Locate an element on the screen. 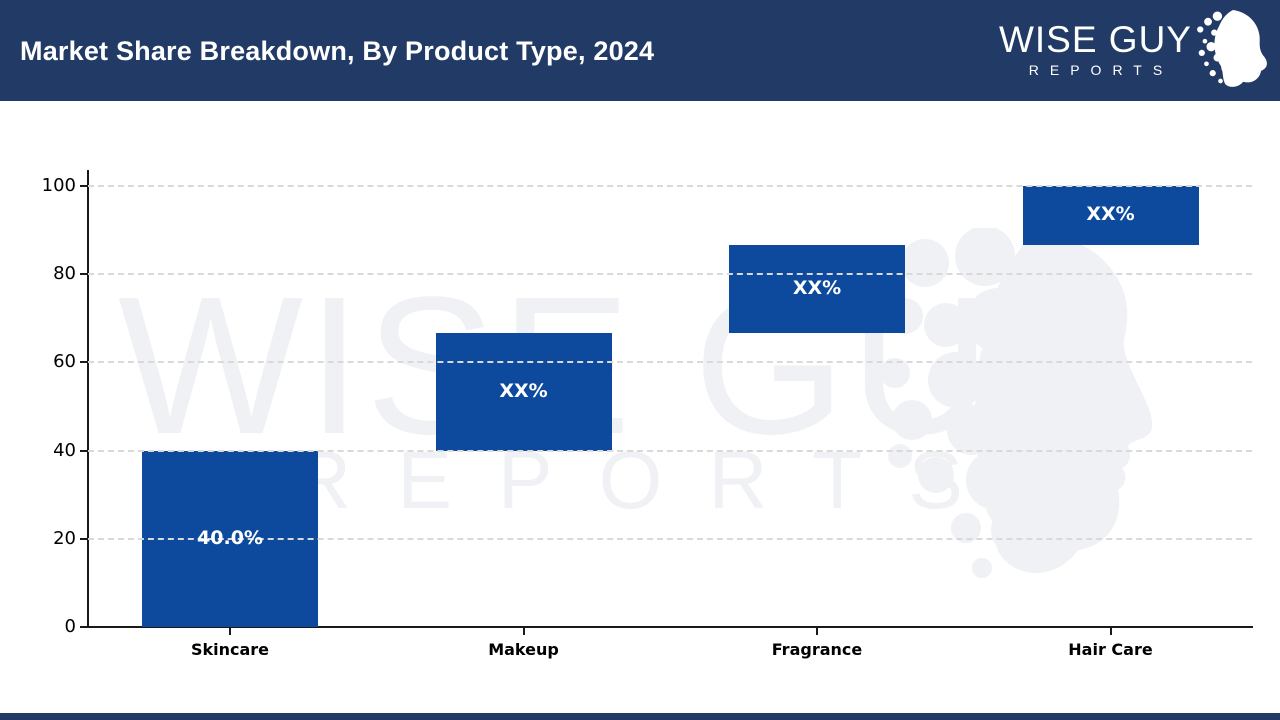  x-category-label: Fragrance is located at coordinates (817, 649).